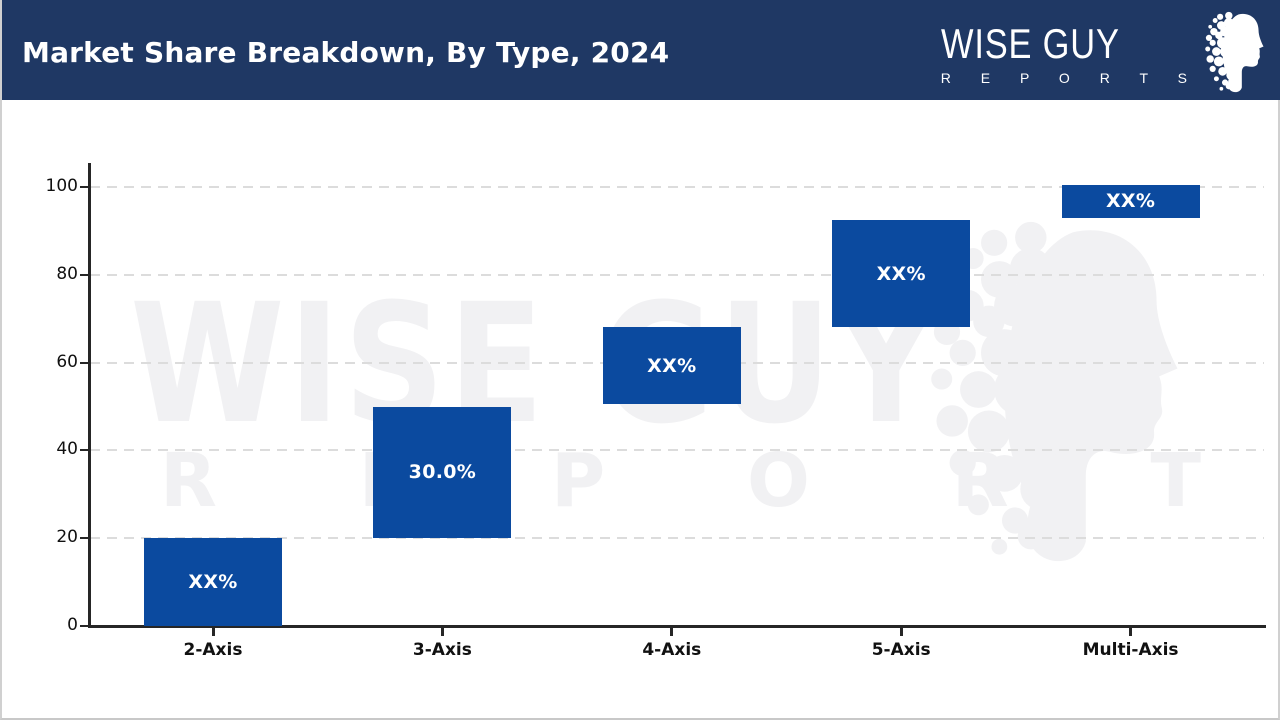 The image size is (1280, 720). What do you see at coordinates (677, 626) in the screenshot?
I see `x-axis-line` at bounding box center [677, 626].